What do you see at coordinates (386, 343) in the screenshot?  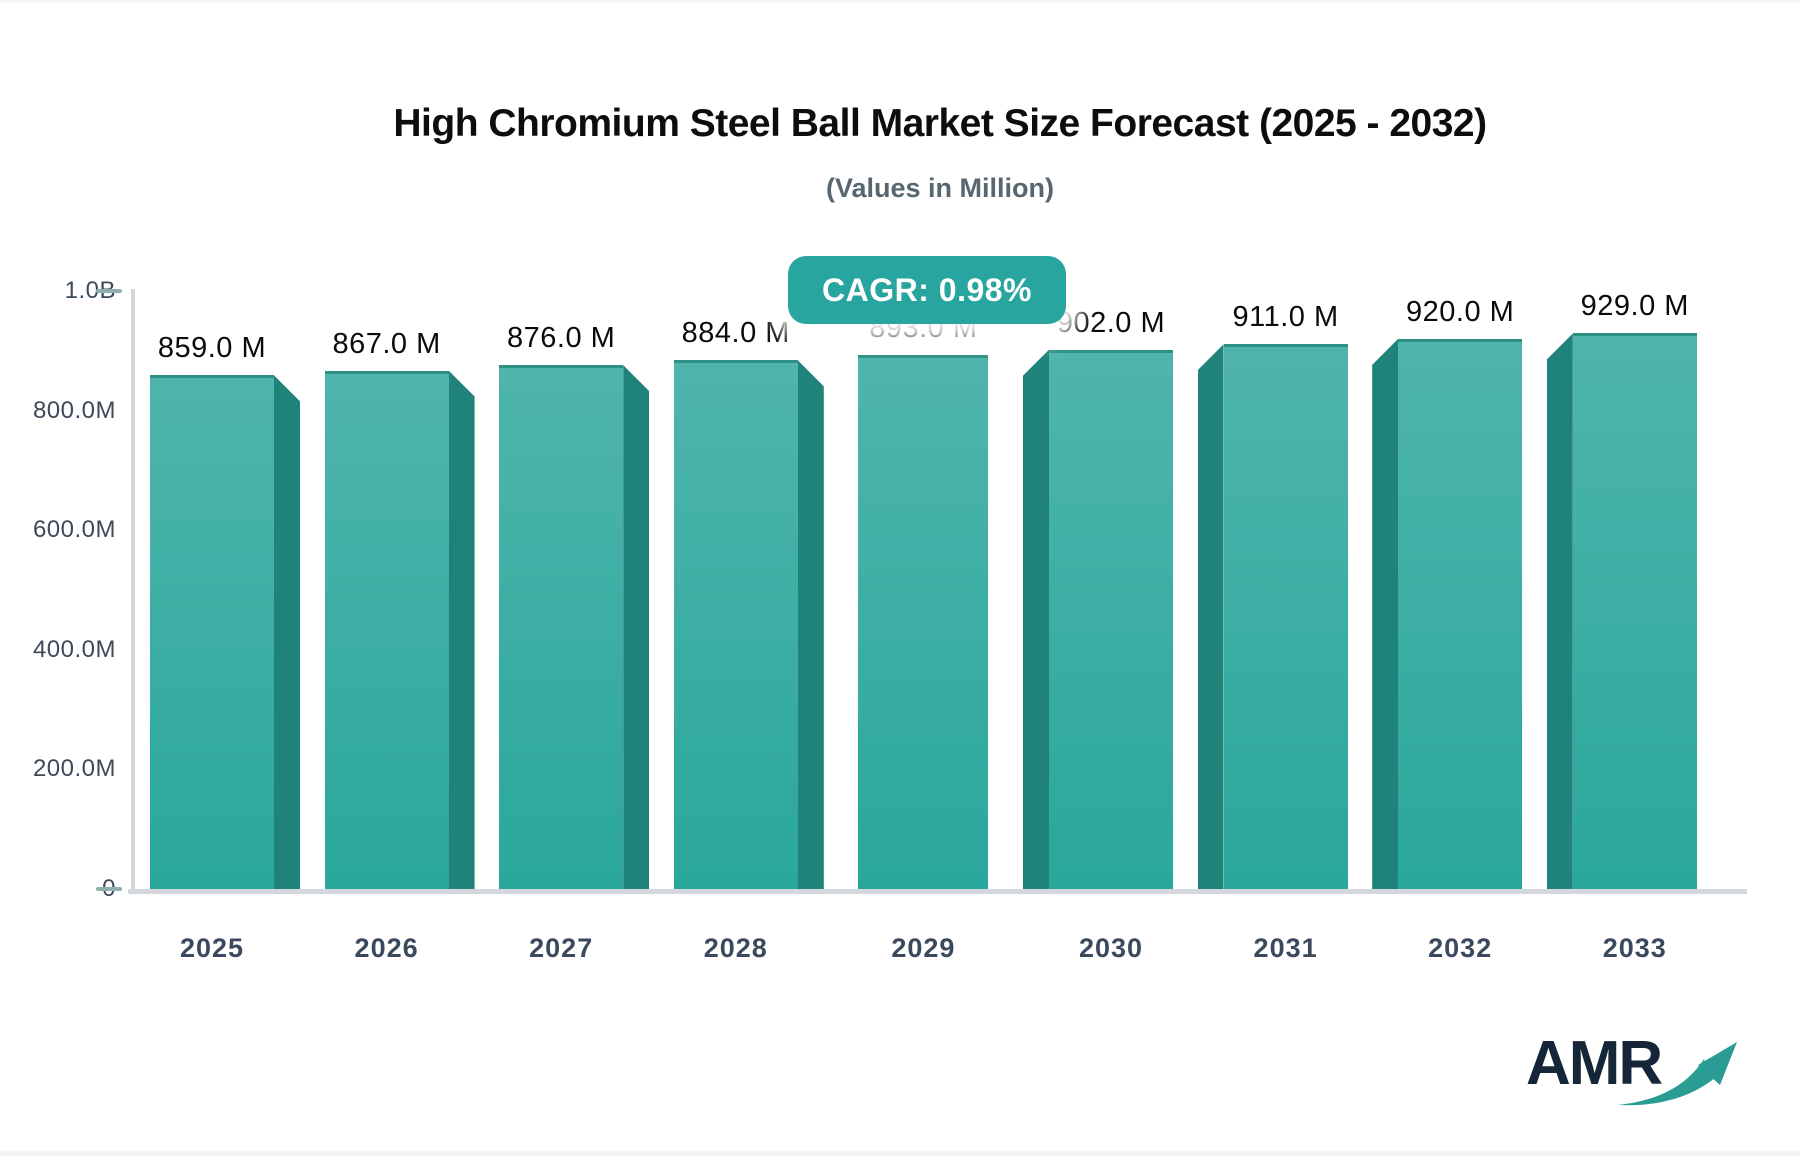 I see `bar-value-label-2026: 867.0 M` at bounding box center [386, 343].